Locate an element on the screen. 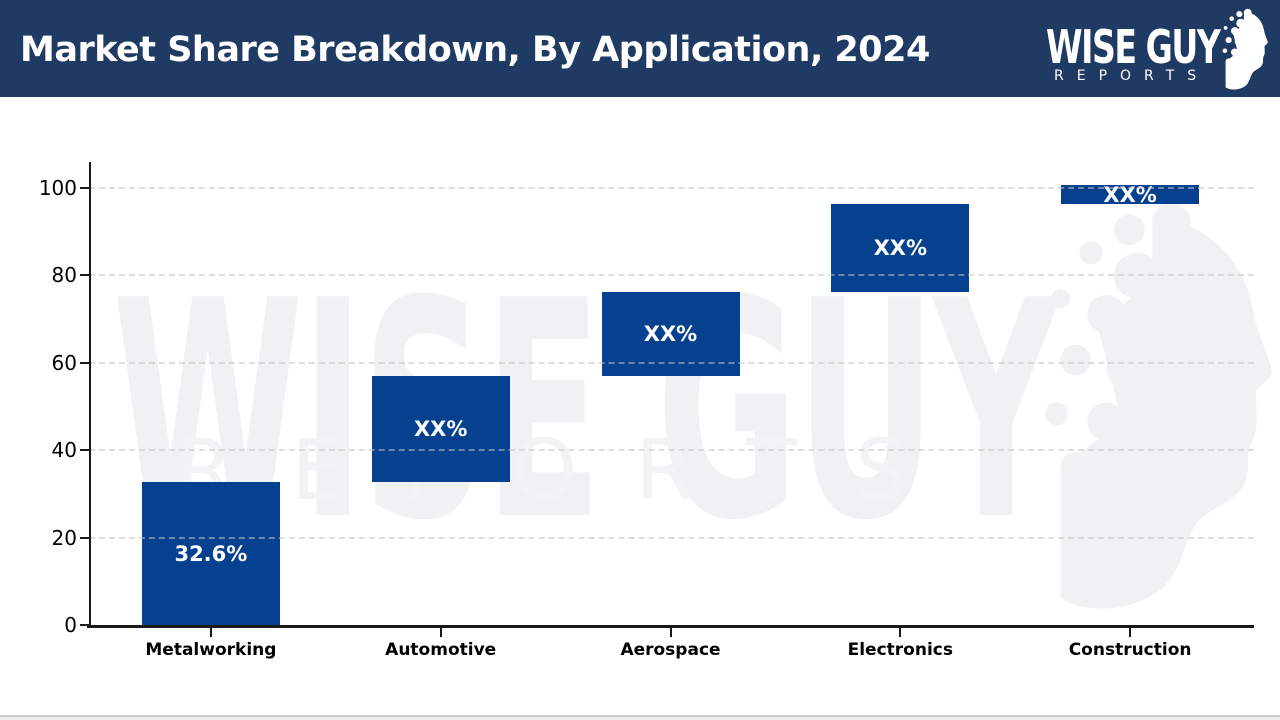 This screenshot has height=720, width=1280. x-category-label: Construction is located at coordinates (1130, 650).